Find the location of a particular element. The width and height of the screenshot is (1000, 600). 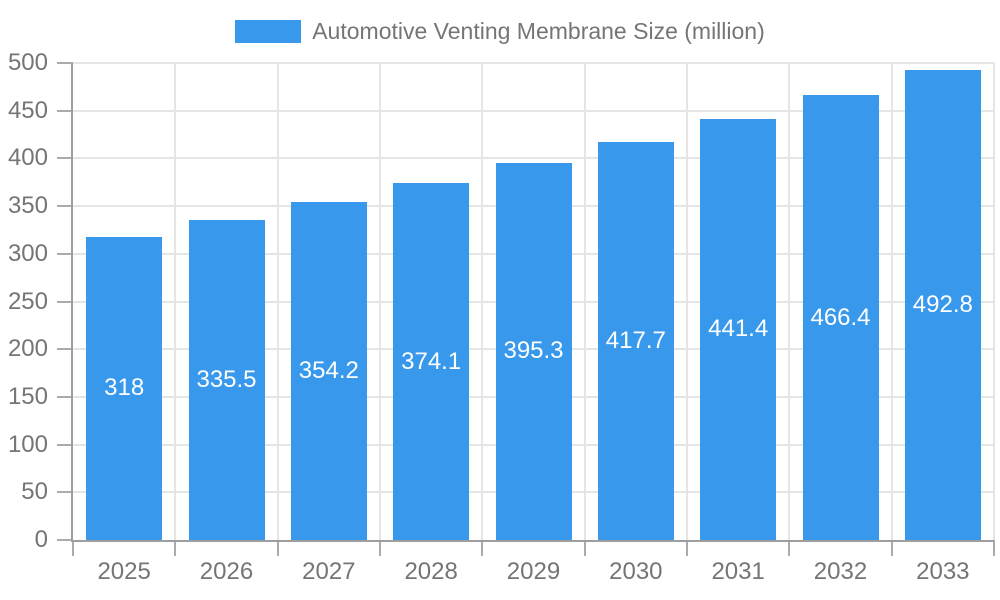

y-axis-tick-label: 350 is located at coordinates (27, 206).